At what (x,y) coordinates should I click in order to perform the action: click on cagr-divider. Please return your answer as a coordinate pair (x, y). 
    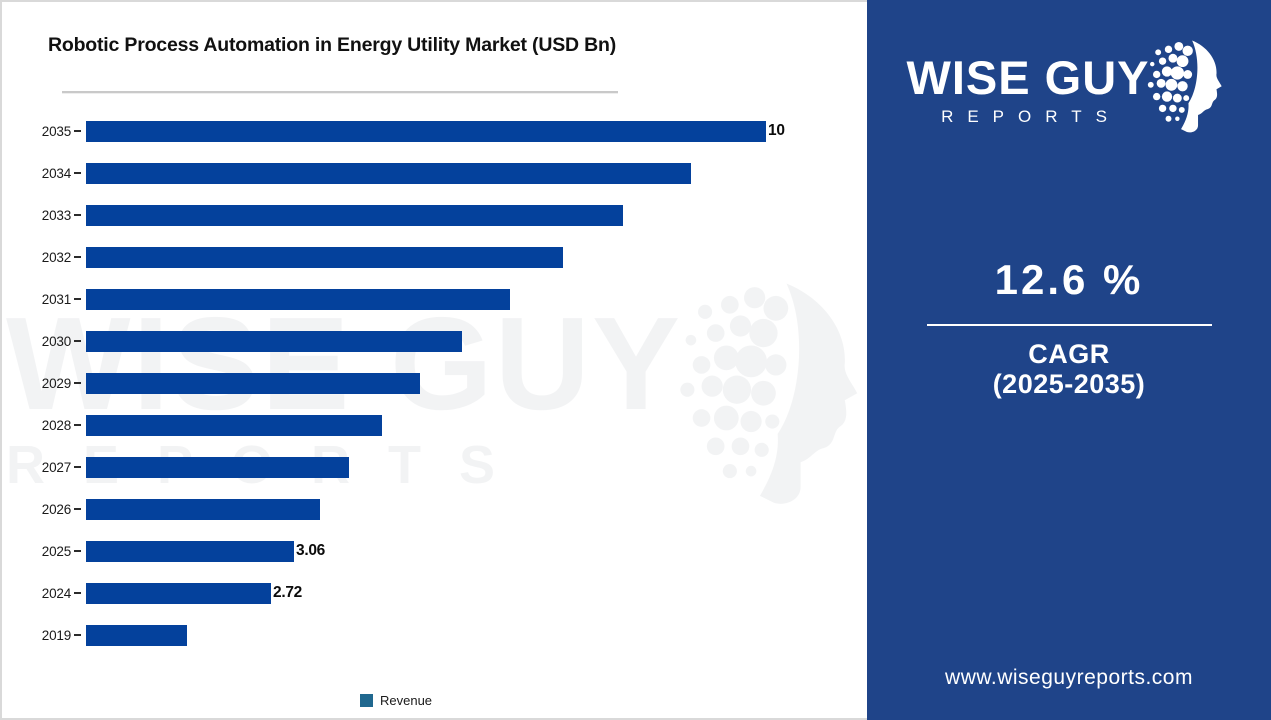
    Looking at the image, I should click on (1069, 325).